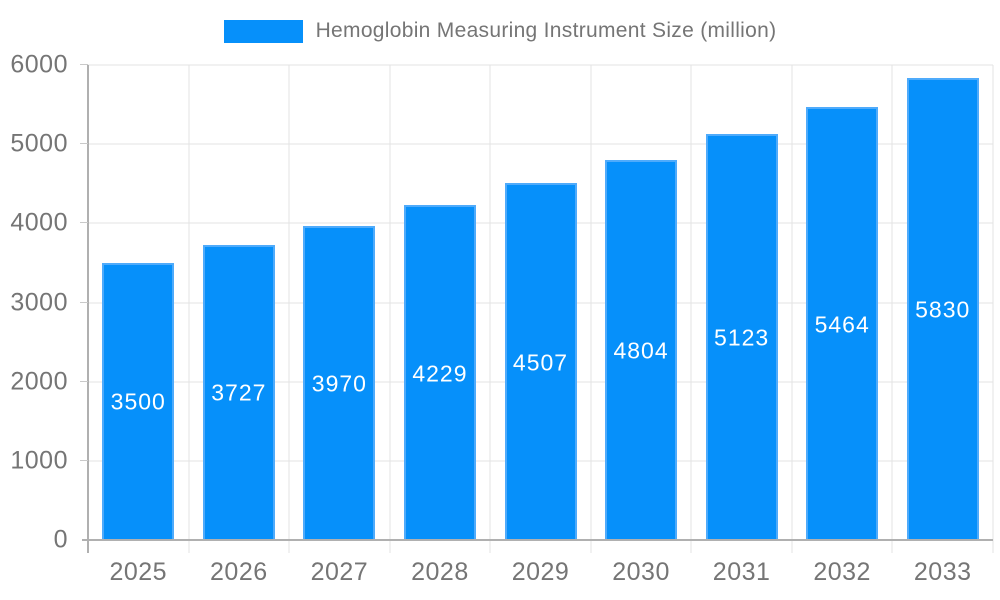  I want to click on bar-value-label: 5830, so click(943, 309).